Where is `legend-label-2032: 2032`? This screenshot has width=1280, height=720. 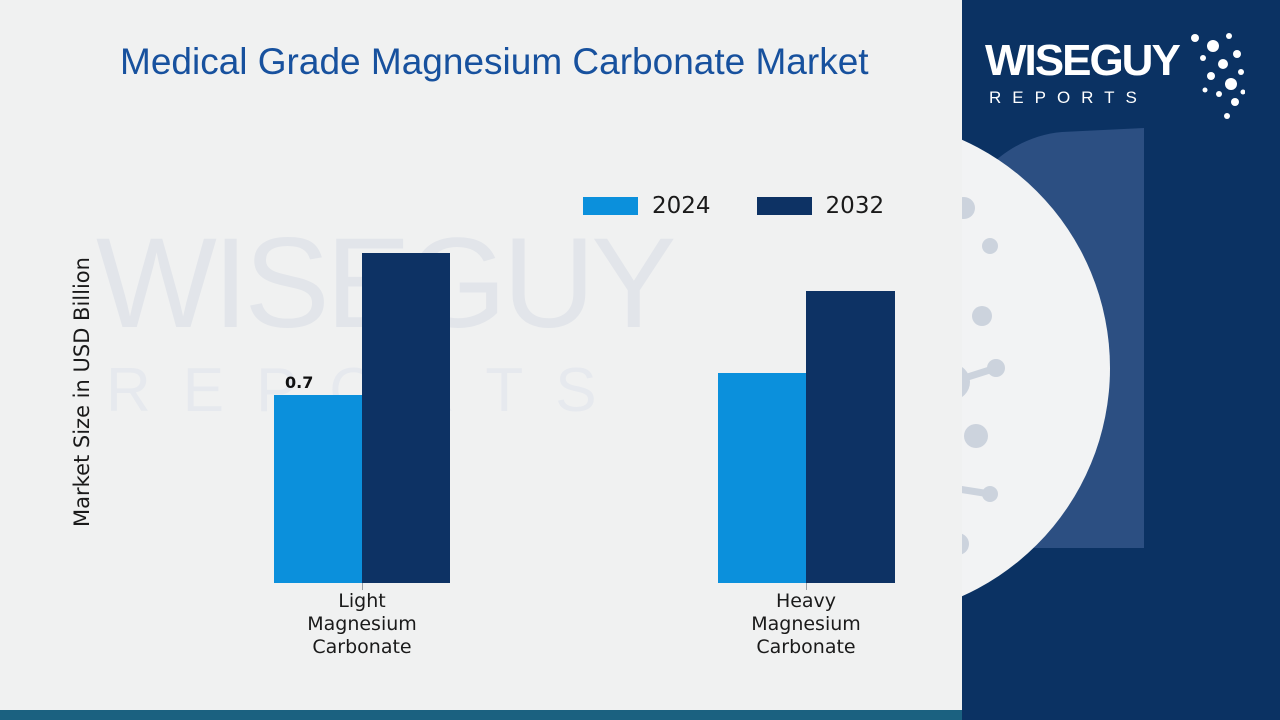
legend-label-2032: 2032 is located at coordinates (855, 206).